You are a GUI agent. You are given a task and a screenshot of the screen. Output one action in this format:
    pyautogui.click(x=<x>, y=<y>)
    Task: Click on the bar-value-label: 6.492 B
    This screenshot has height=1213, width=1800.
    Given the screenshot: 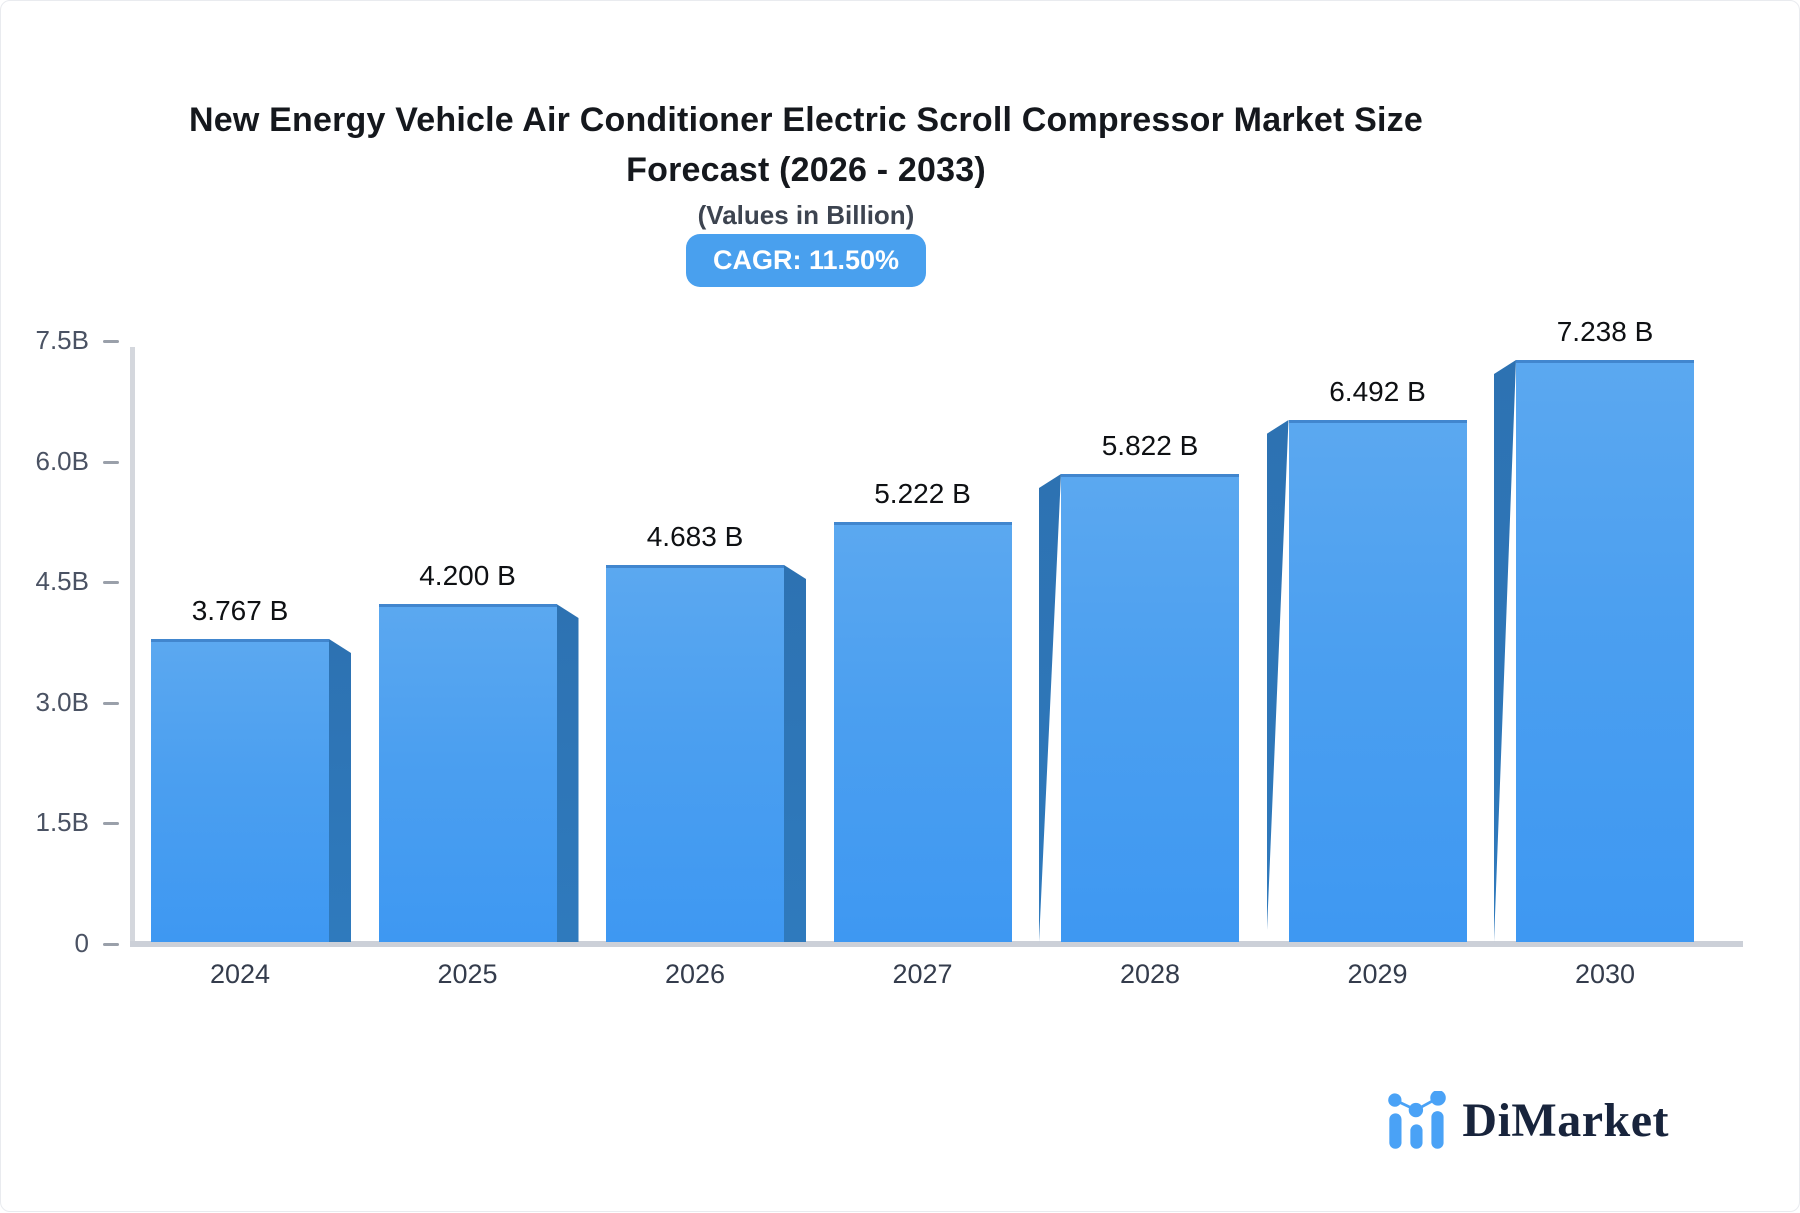 What is the action you would take?
    pyautogui.click(x=1377, y=391)
    